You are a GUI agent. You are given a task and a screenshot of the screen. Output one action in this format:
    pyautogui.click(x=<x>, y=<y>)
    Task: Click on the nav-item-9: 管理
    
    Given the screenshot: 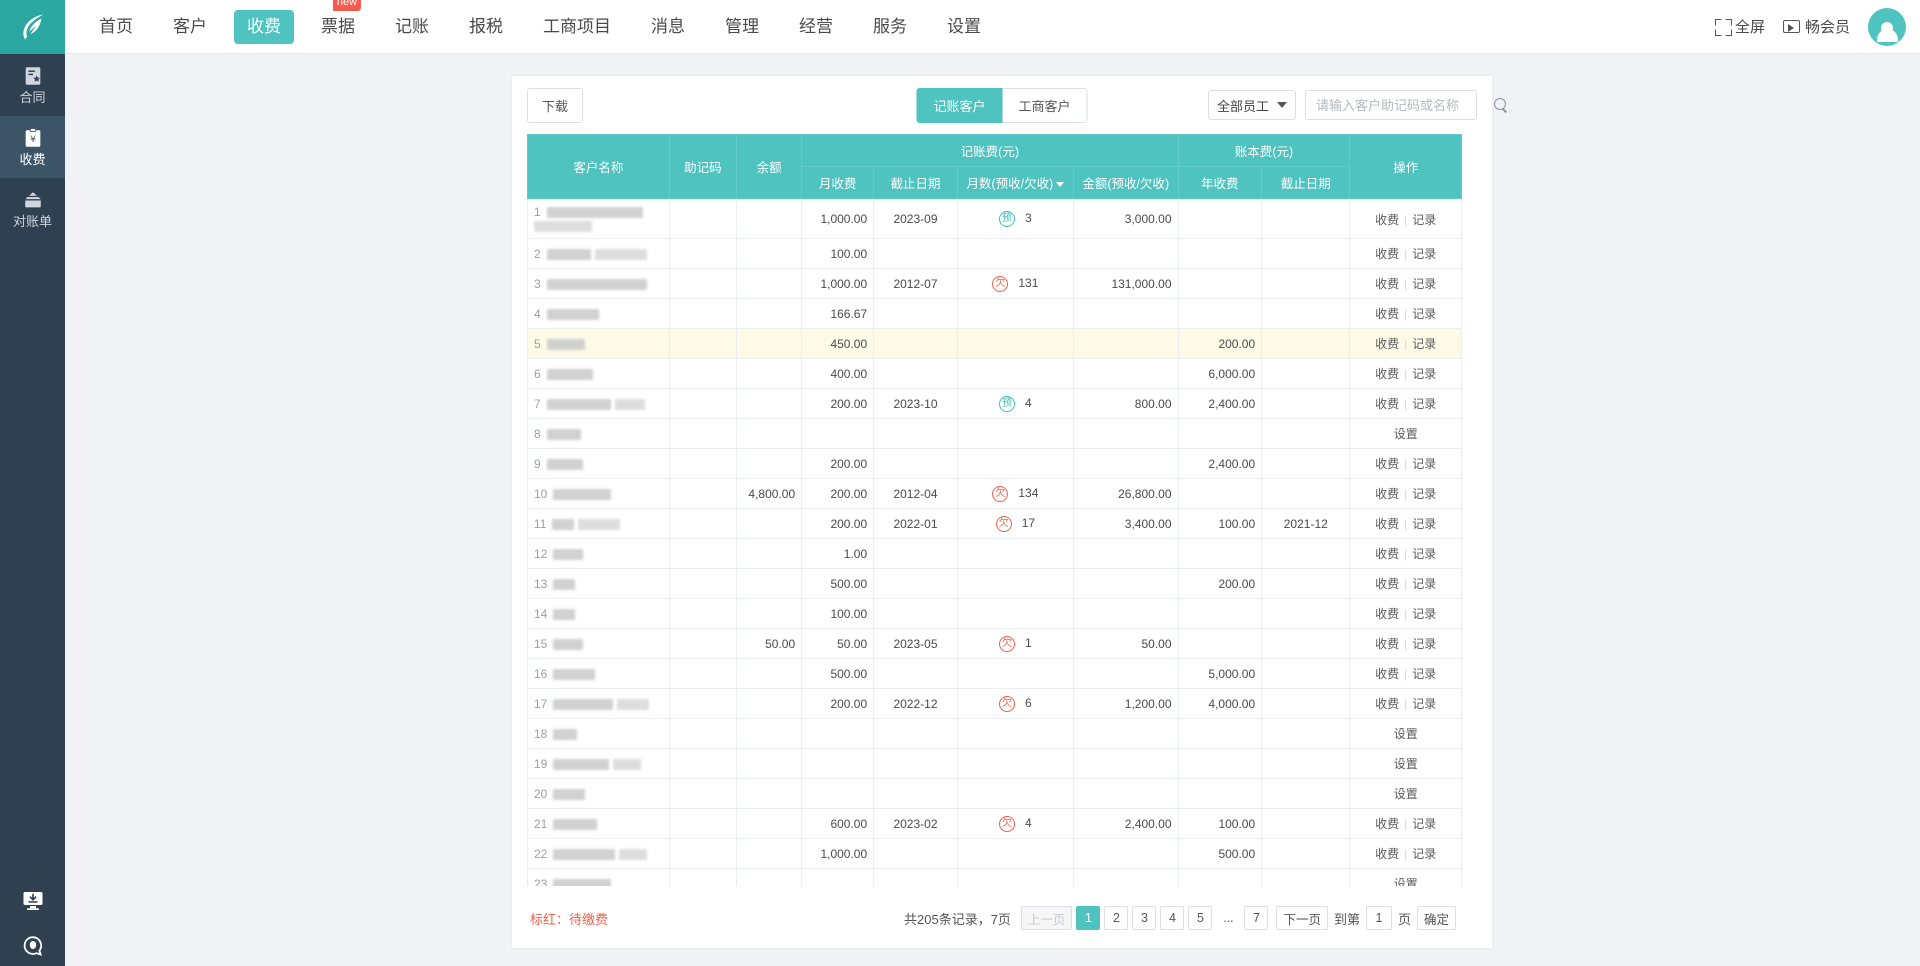 What is the action you would take?
    pyautogui.click(x=742, y=27)
    